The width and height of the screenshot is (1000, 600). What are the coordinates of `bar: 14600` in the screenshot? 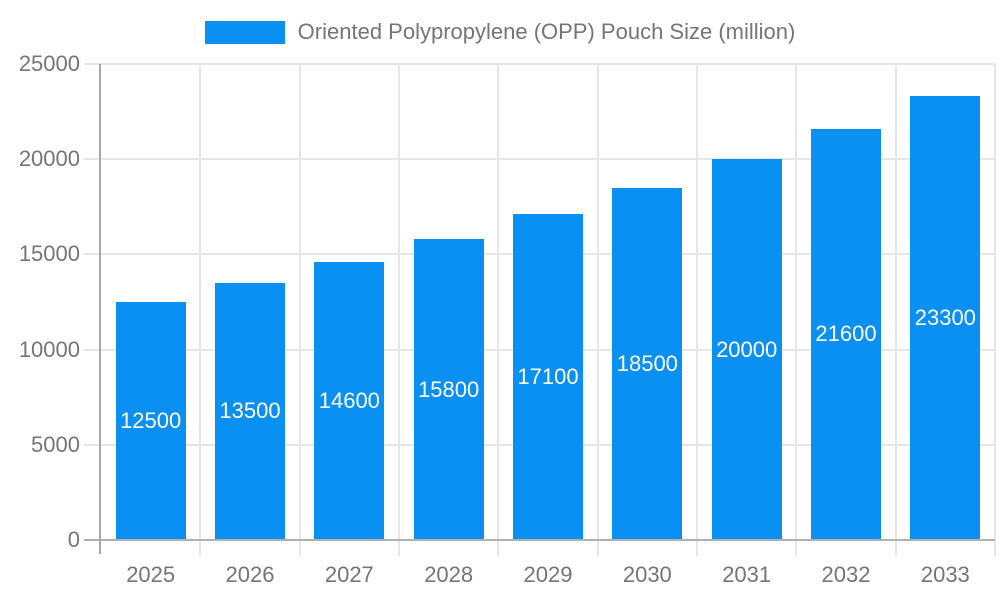 It's located at (349, 401).